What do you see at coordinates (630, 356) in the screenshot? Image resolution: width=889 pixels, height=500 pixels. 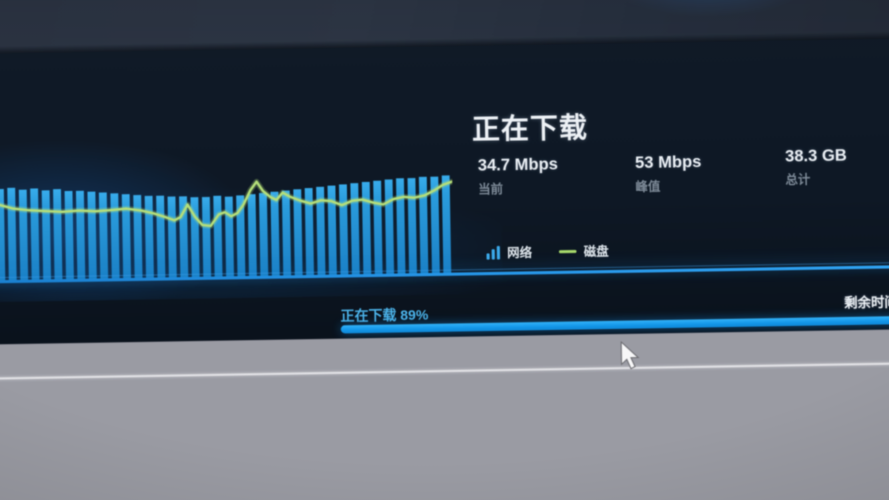 I see `mouse-cursor-icon` at bounding box center [630, 356].